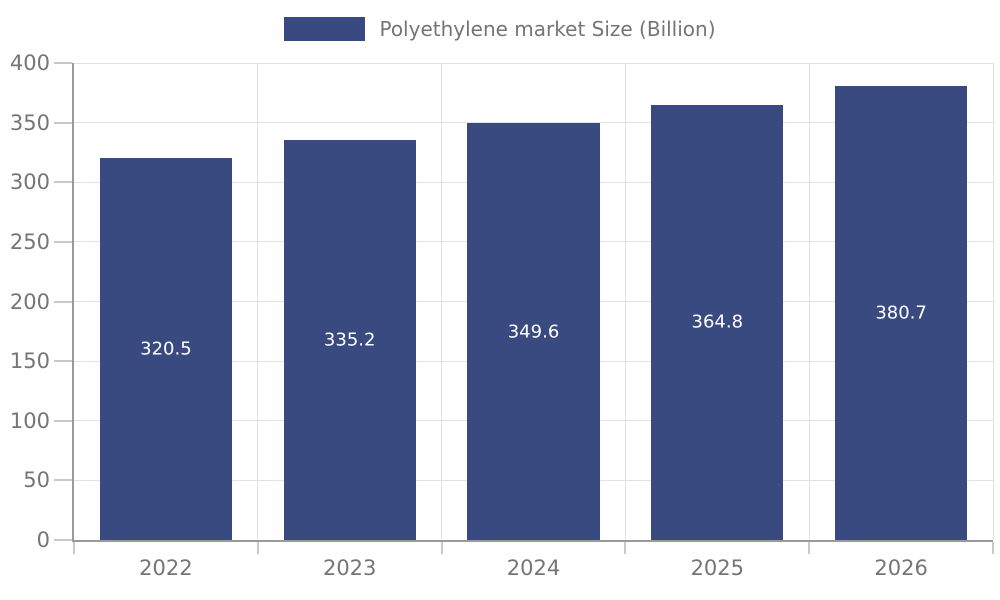 Image resolution: width=1000 pixels, height=600 pixels. What do you see at coordinates (29, 420) in the screenshot?
I see `y-axis-label: 100` at bounding box center [29, 420].